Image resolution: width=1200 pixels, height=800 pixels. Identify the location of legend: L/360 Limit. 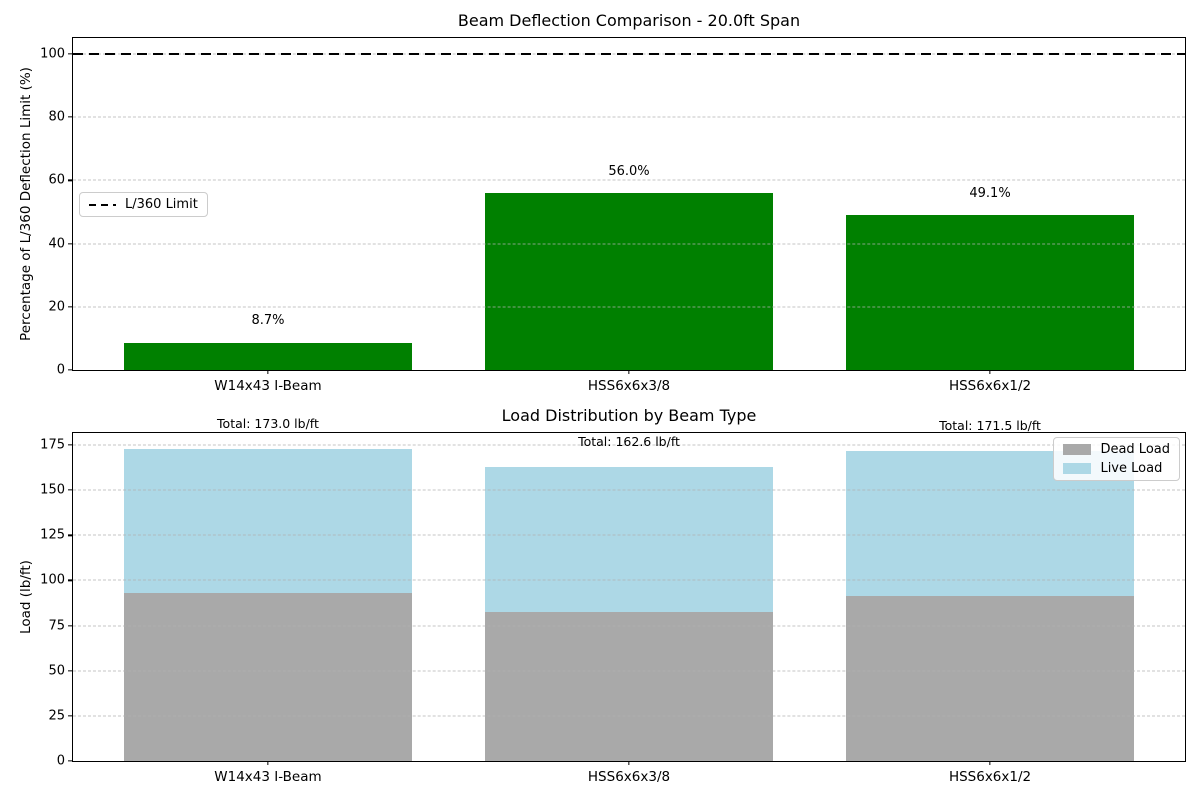
(143, 204).